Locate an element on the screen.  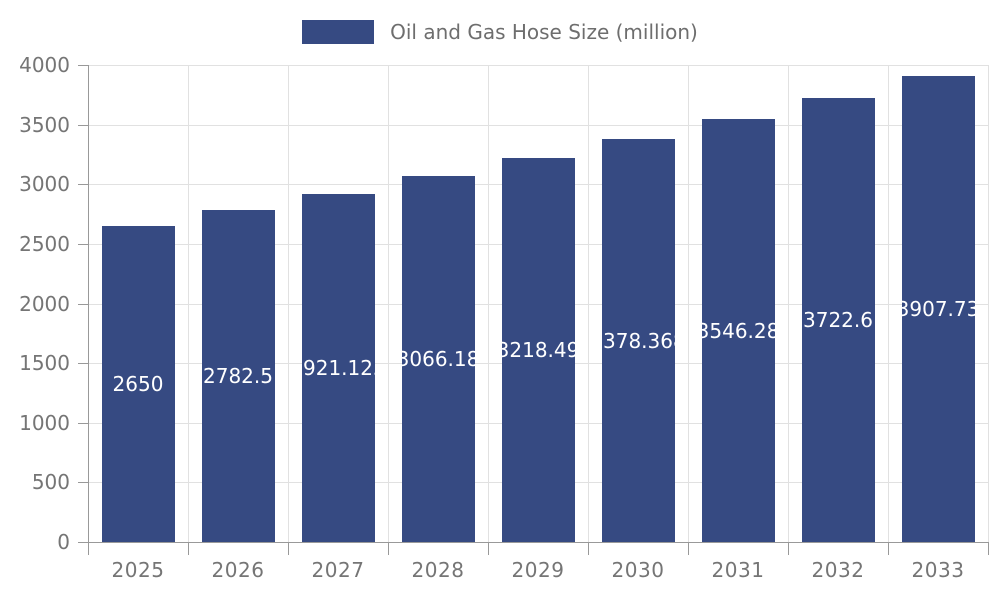
y-tick-label: 2000 is located at coordinates (44, 303).